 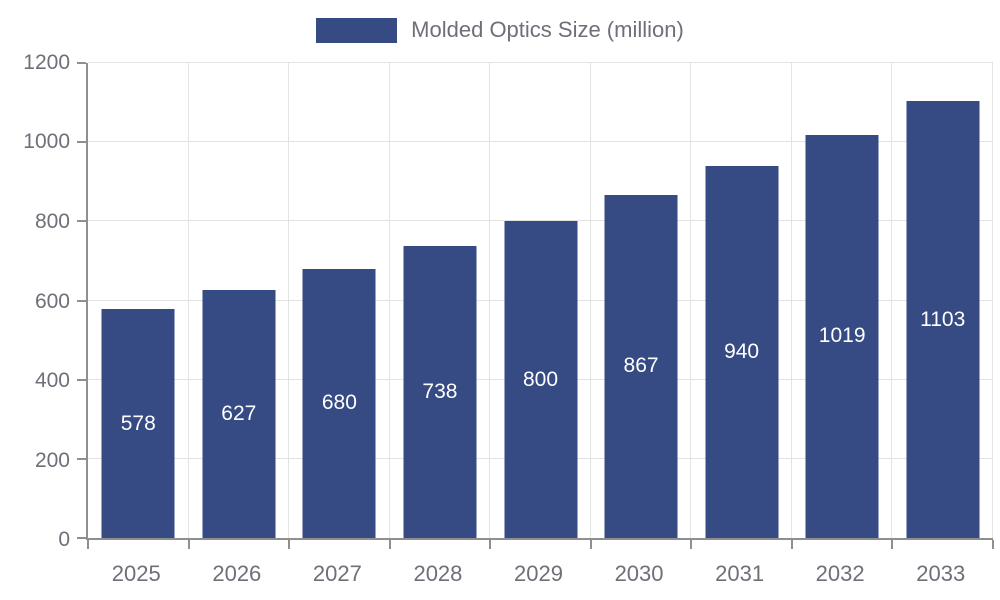 What do you see at coordinates (46, 142) in the screenshot?
I see `y-axis-label: 1000` at bounding box center [46, 142].